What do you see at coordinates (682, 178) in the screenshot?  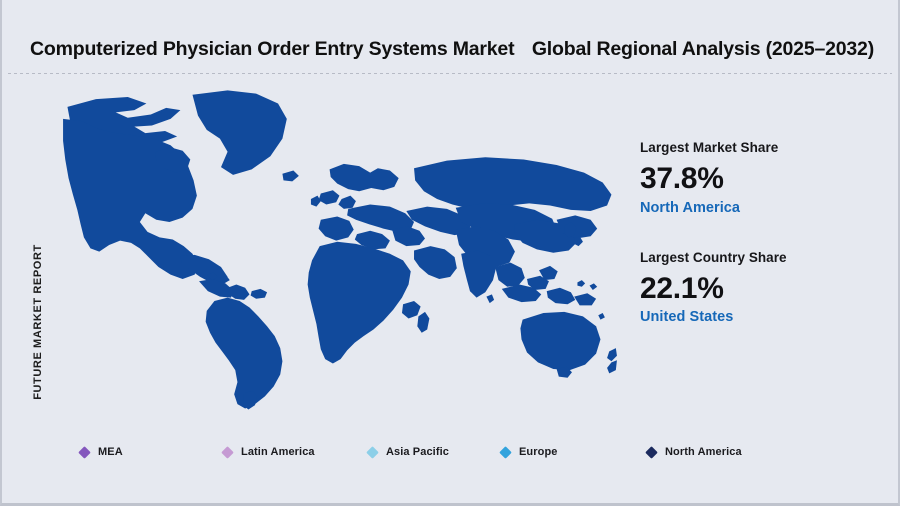 I see `stat-value: 37.8%` at bounding box center [682, 178].